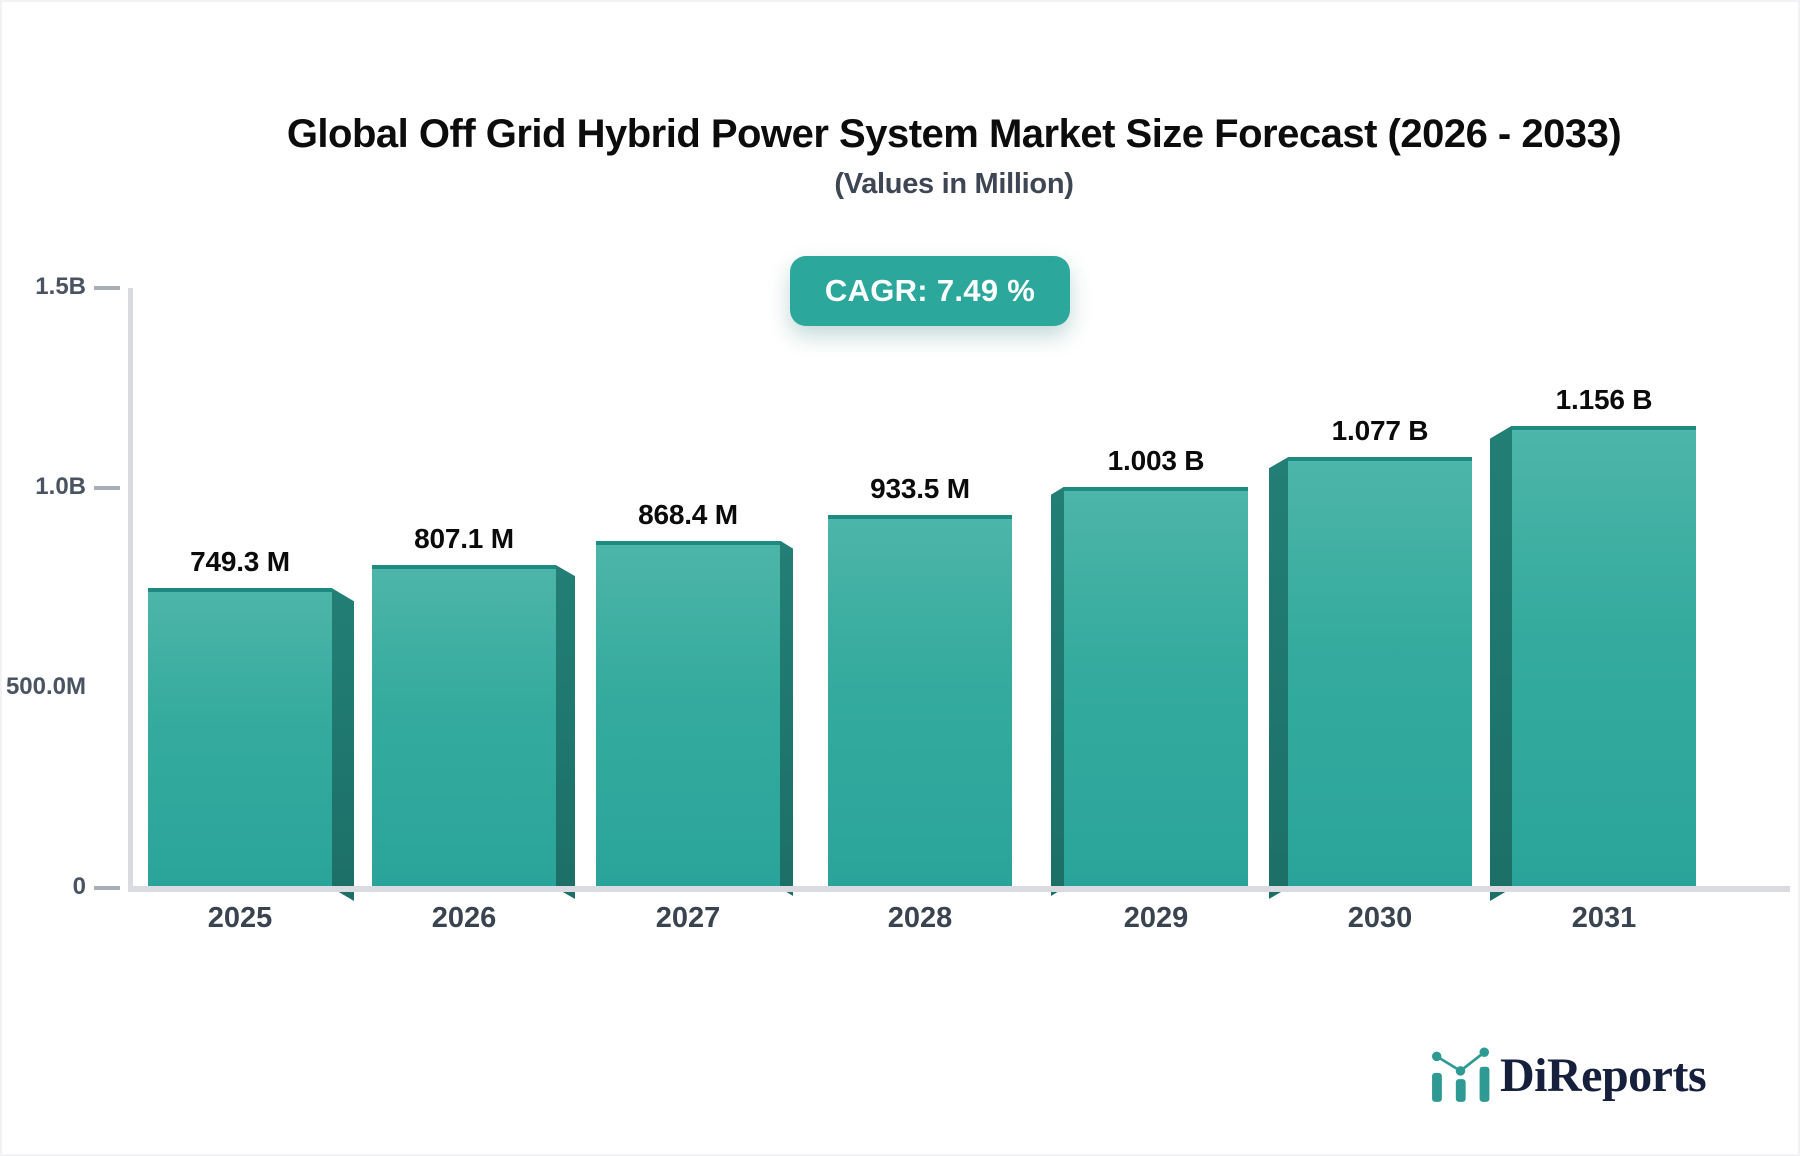  I want to click on x-tick-label: 2031, so click(1604, 918).